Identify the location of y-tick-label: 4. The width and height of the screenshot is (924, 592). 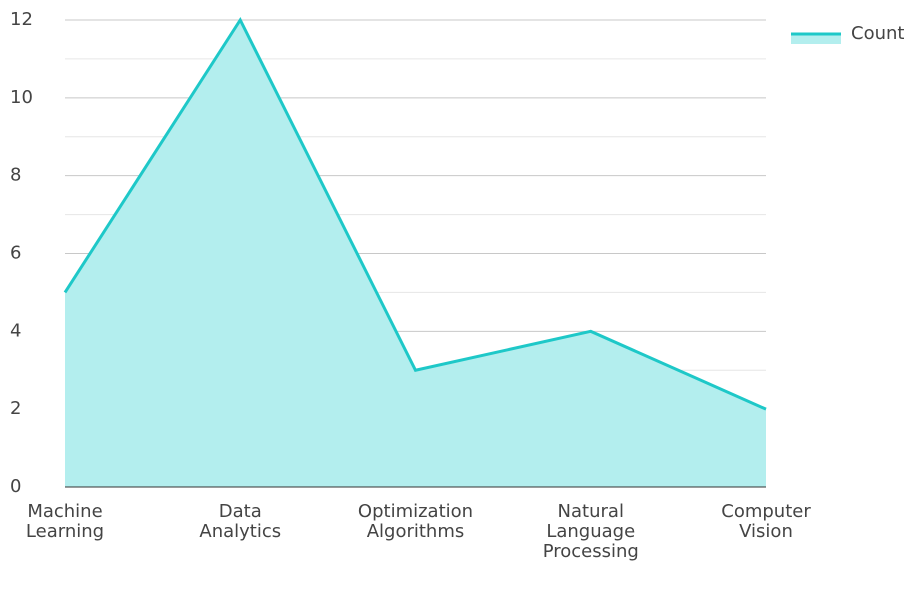
(15, 330).